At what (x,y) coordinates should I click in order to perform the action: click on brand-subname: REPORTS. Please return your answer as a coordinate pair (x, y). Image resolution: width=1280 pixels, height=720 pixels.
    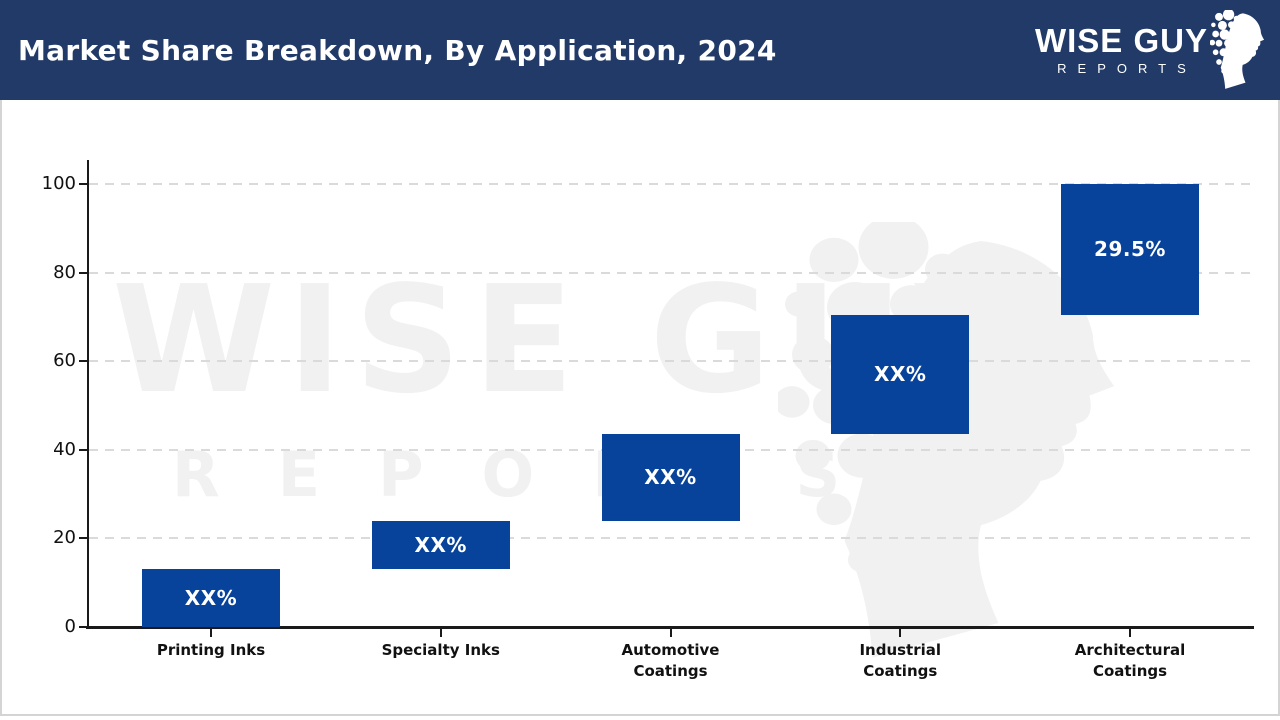
    Looking at the image, I should click on (1127, 68).